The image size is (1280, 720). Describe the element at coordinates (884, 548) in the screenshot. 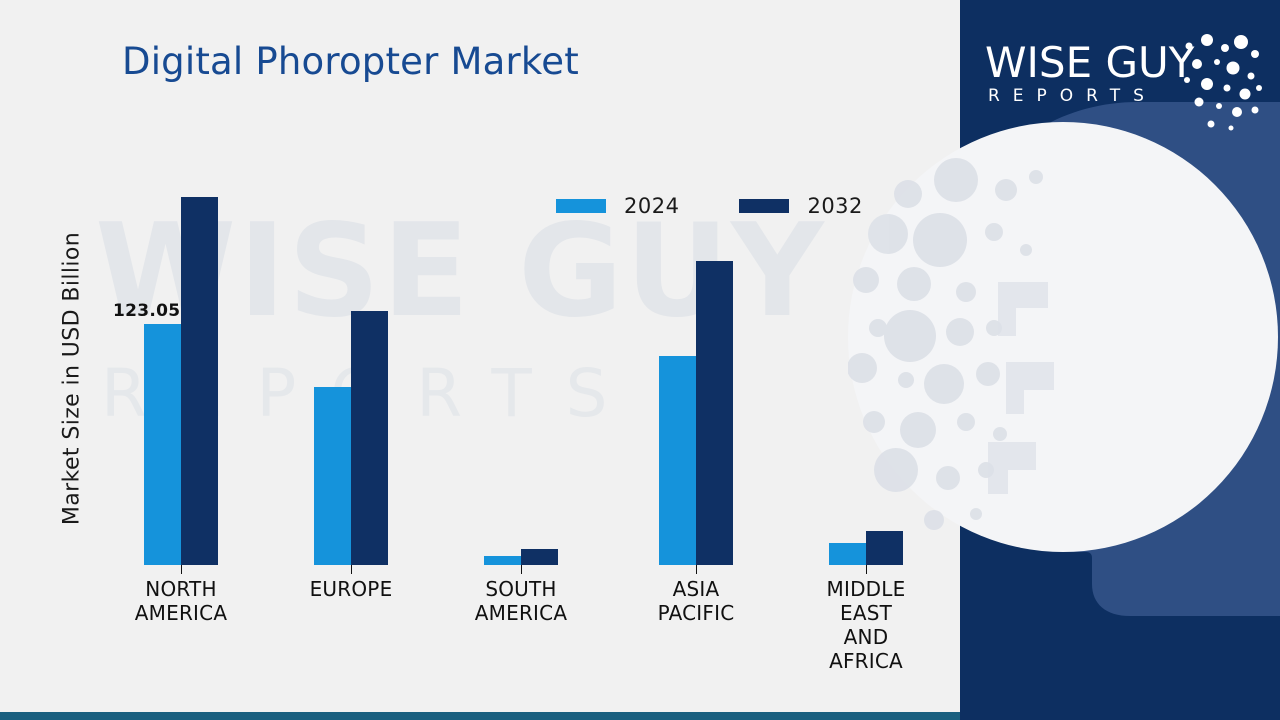

I see `bar-2032-middle-east-and-africa` at that location.